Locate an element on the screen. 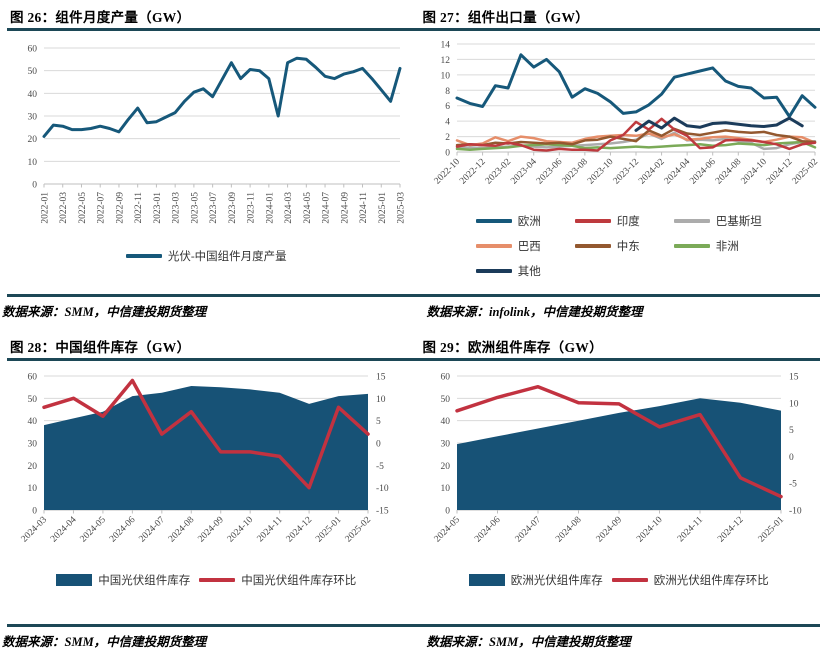 This screenshot has width=825, height=660. svg-text: 30 is located at coordinates (33, 445).